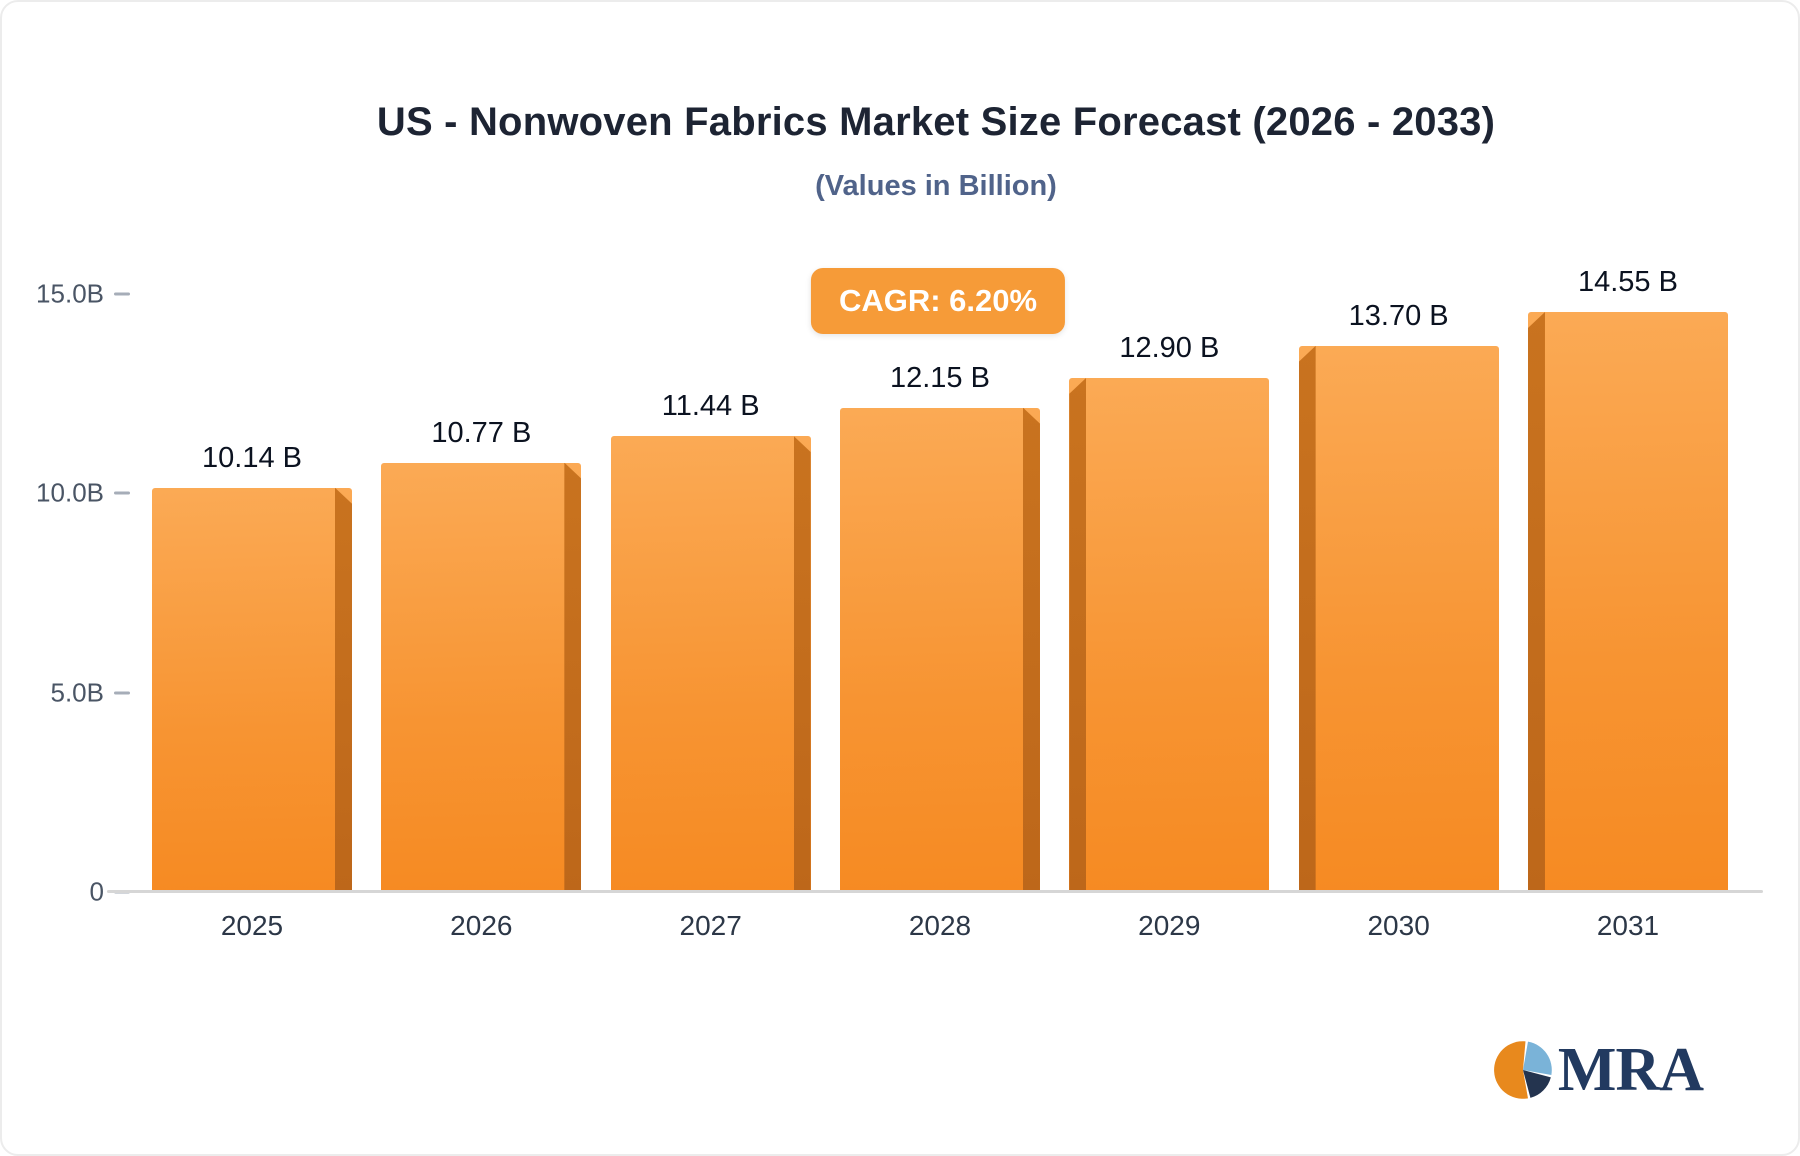 The width and height of the screenshot is (1800, 1156). What do you see at coordinates (939, 627) in the screenshot?
I see `bar-2028: 12.15 B` at bounding box center [939, 627].